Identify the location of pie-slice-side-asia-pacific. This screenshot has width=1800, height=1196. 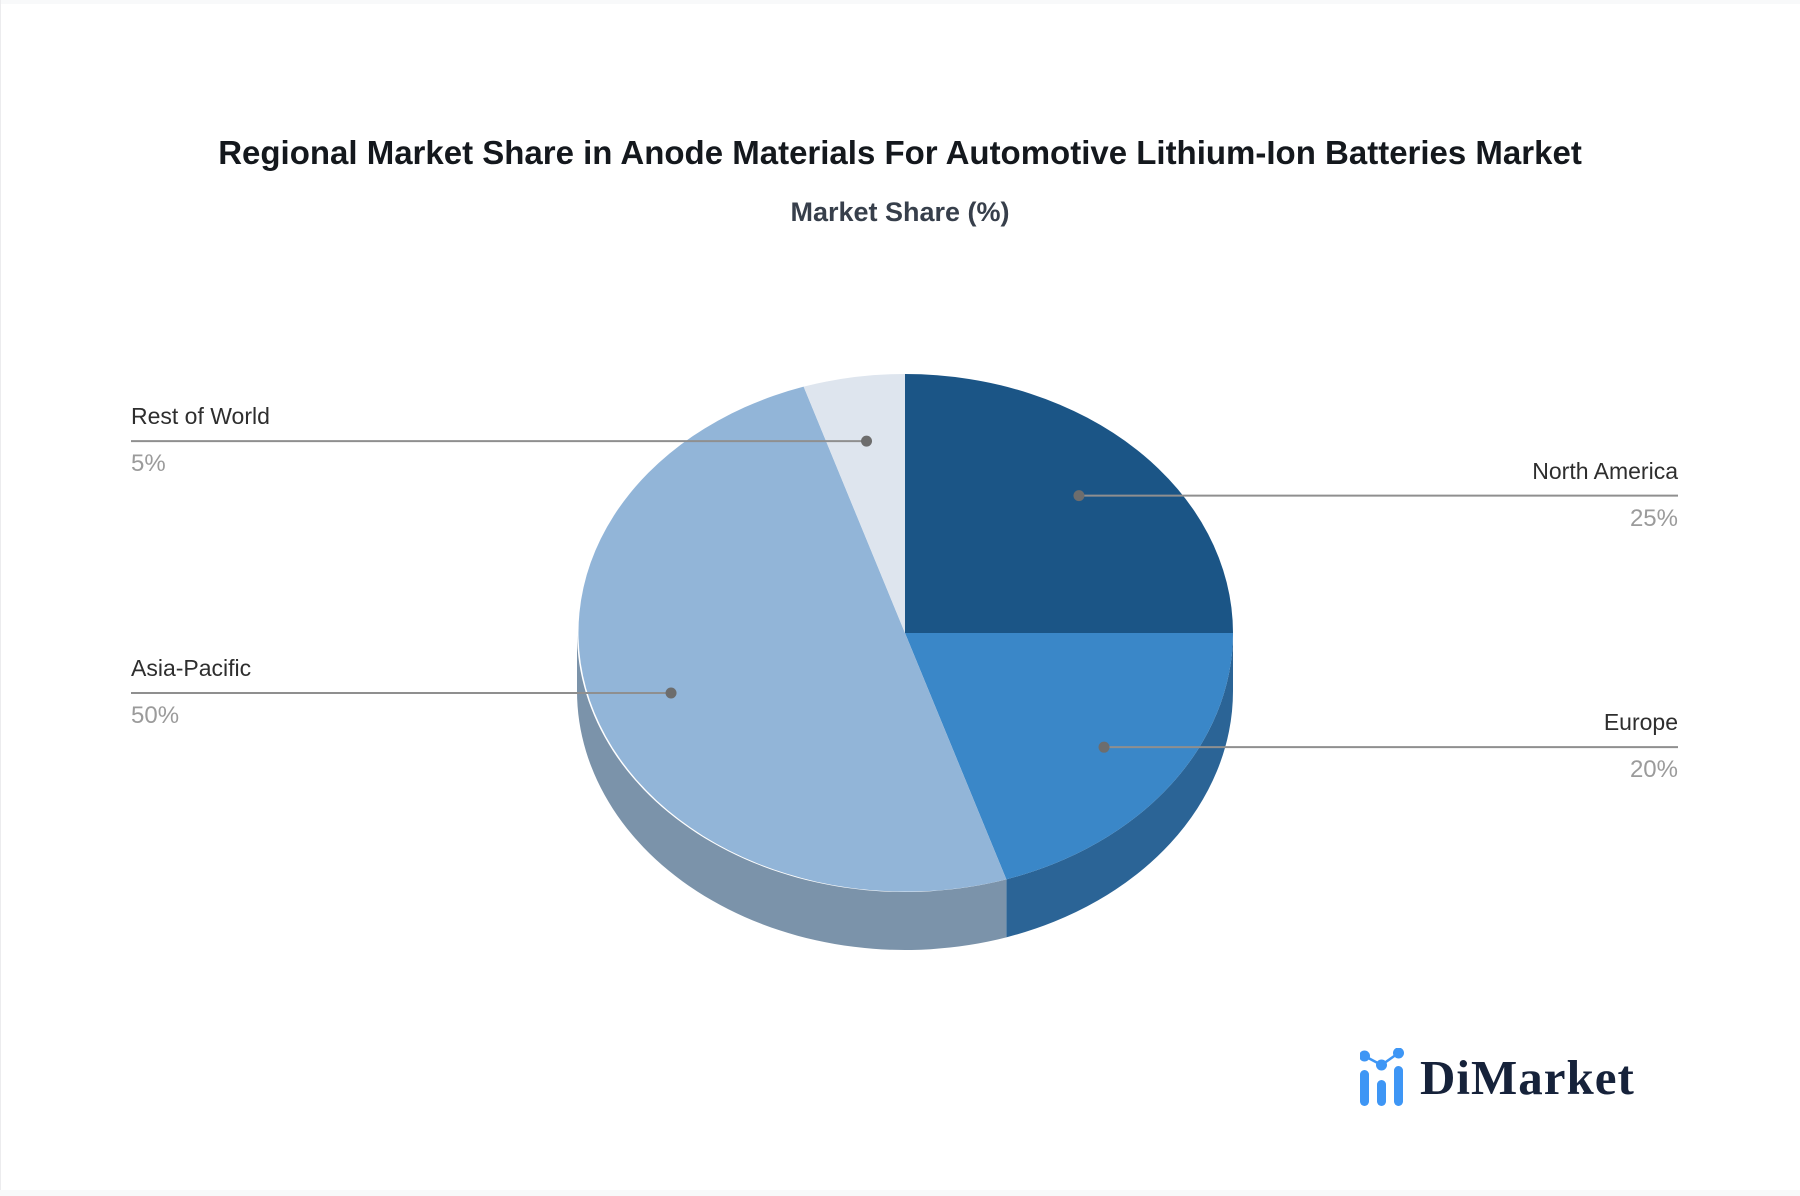
(792, 791).